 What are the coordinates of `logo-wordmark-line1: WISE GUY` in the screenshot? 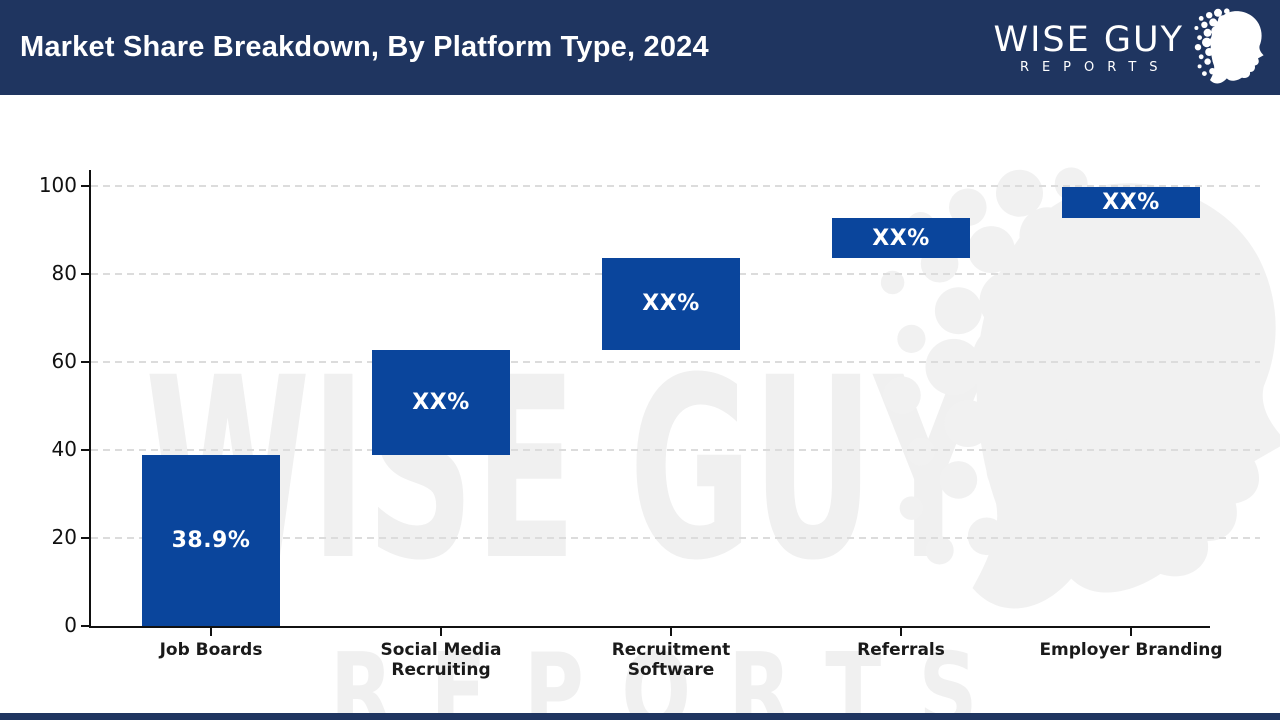 It's located at (1088, 39).